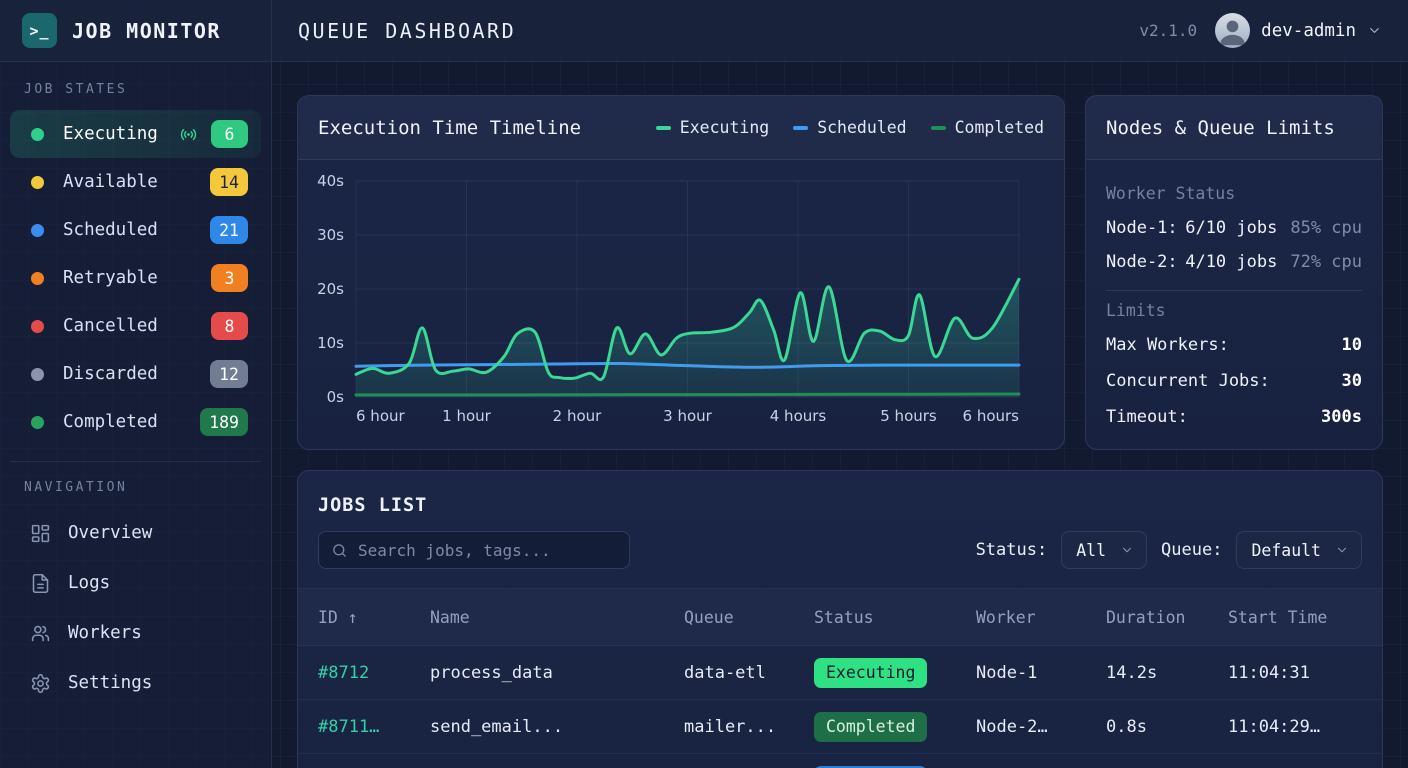  I want to click on sidebar-state-item: Available 14, so click(135, 182).